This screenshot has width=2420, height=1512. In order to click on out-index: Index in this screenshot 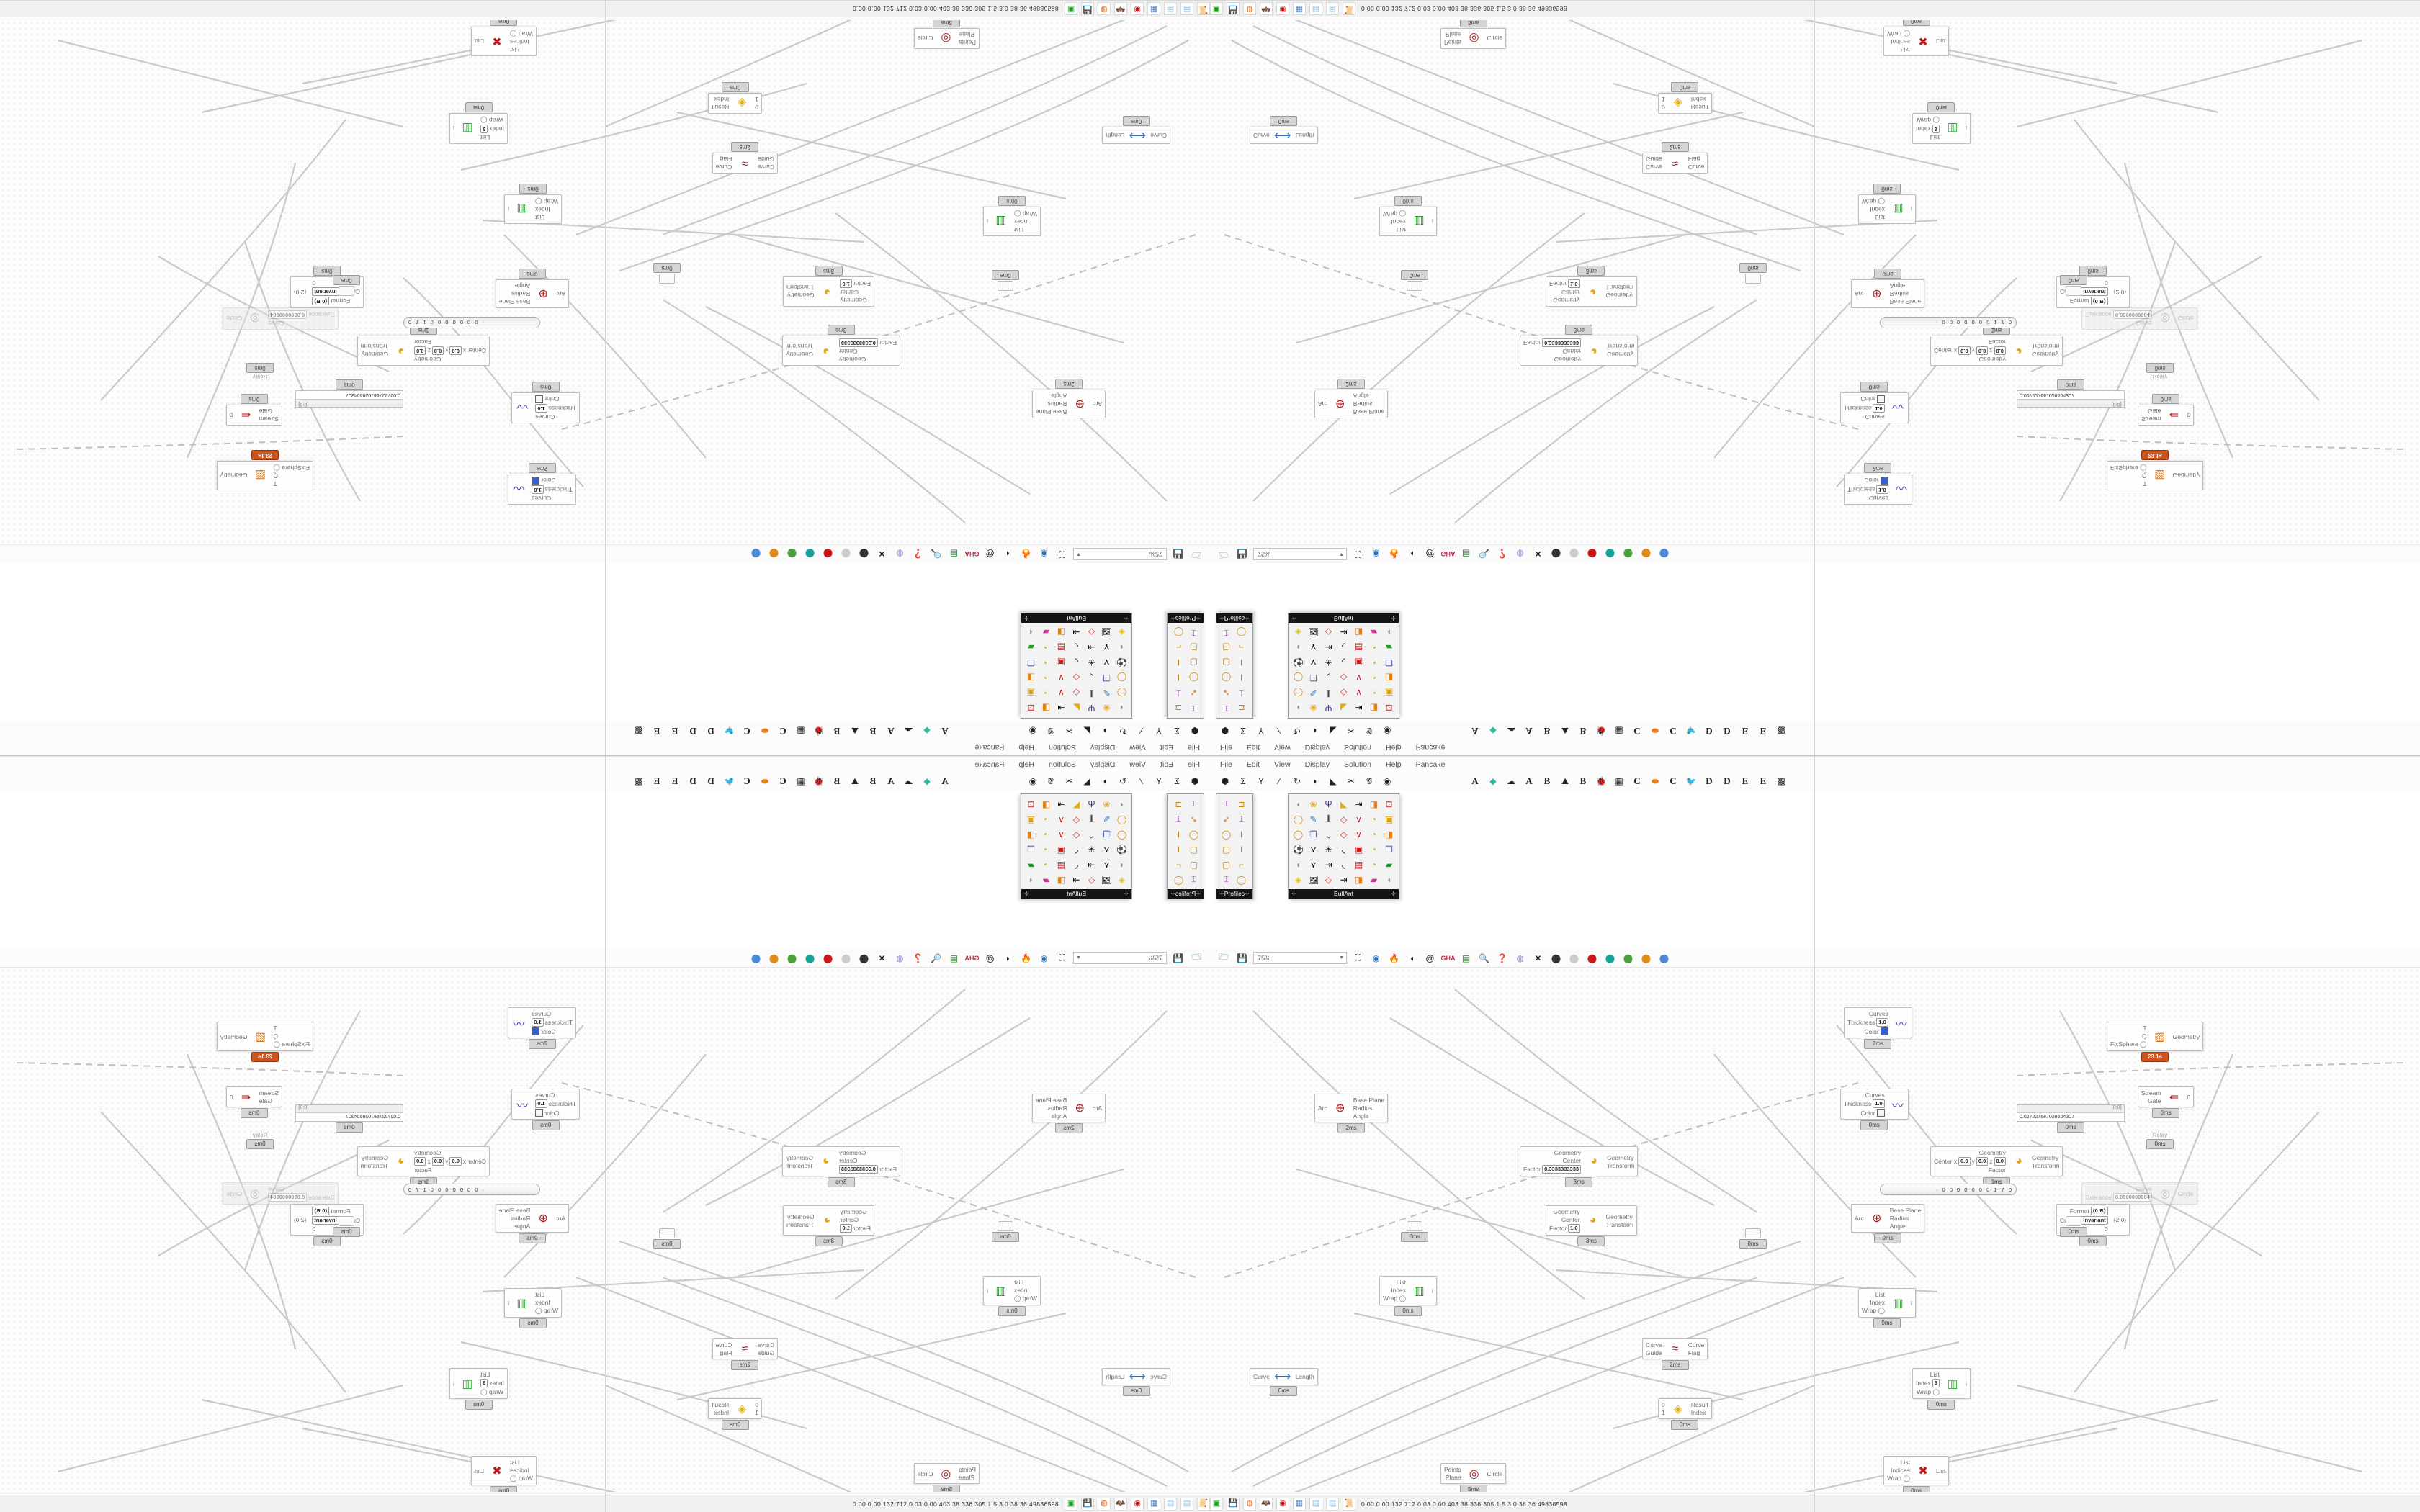, I will do `click(722, 99)`.